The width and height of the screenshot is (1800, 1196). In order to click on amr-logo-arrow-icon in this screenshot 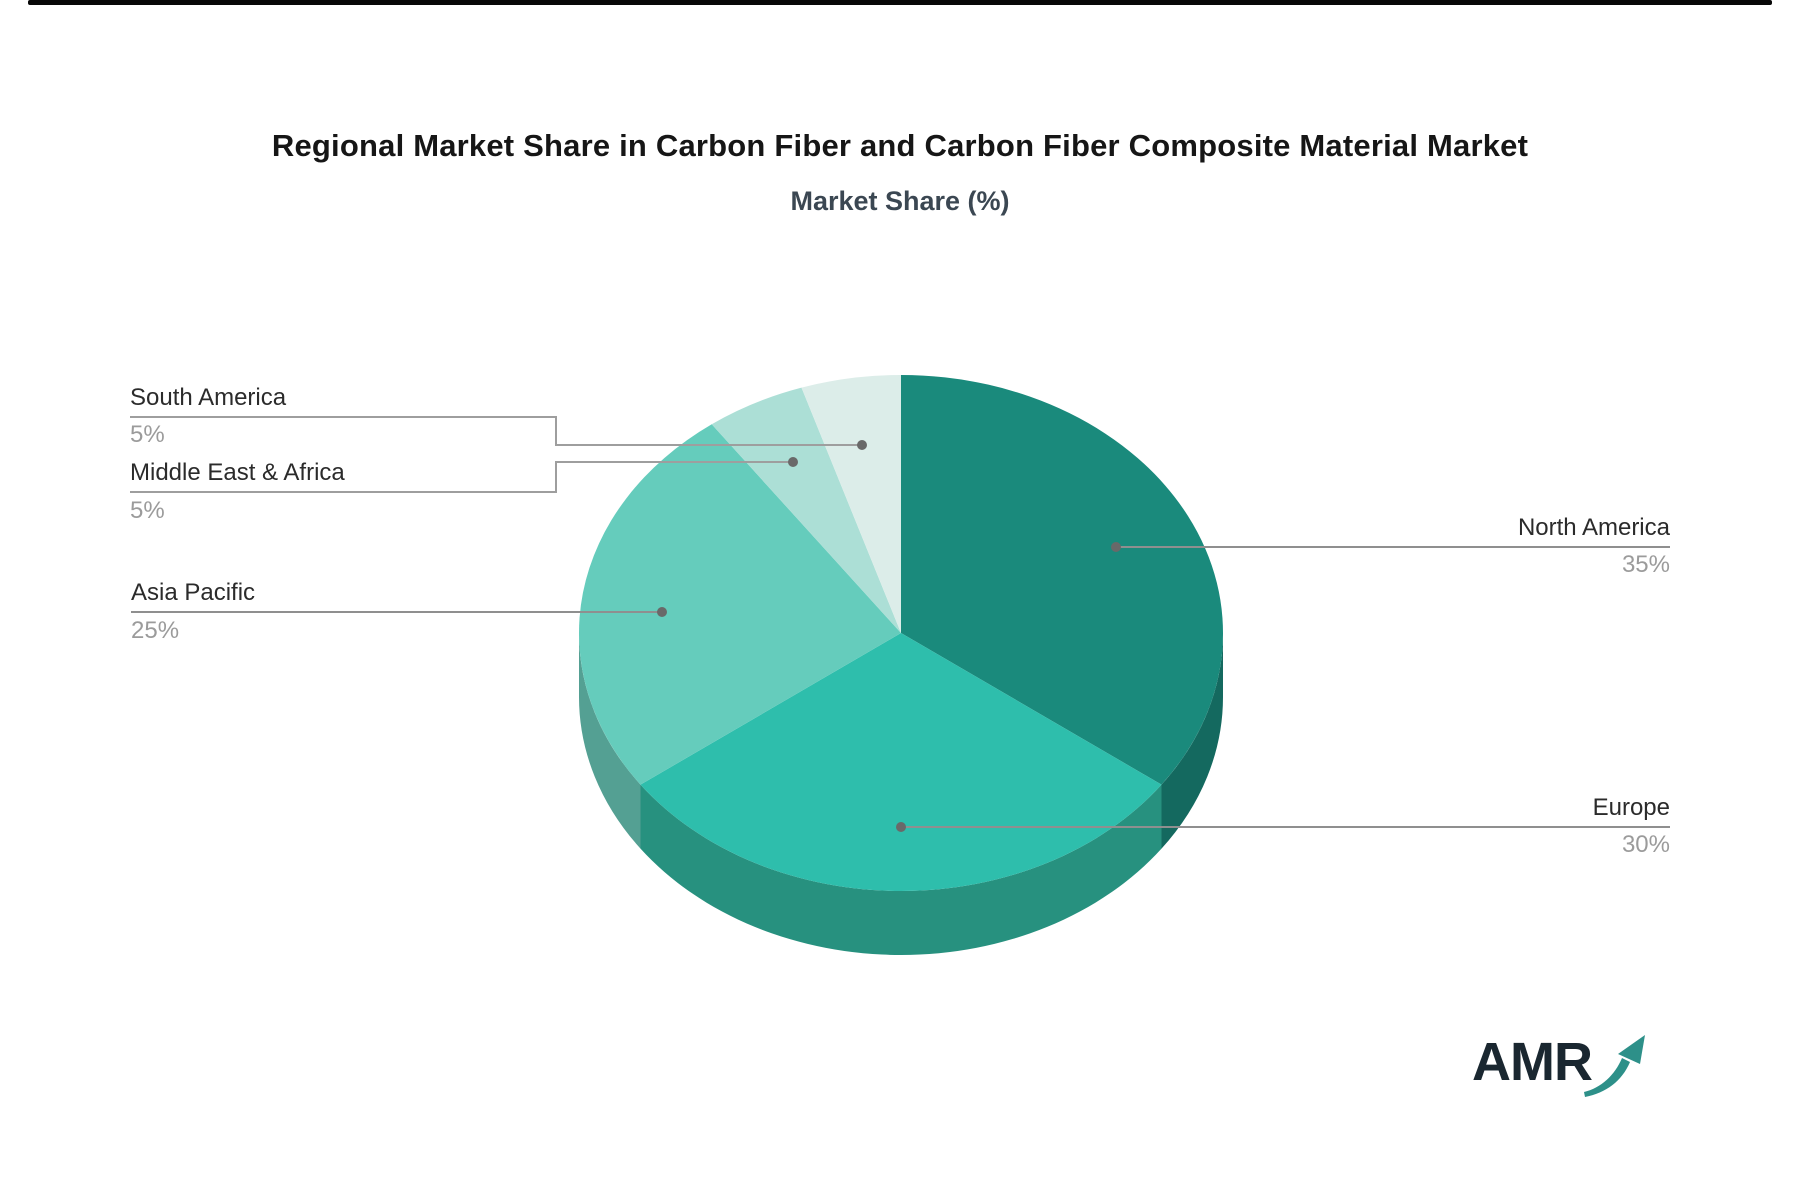, I will do `click(1614, 1066)`.